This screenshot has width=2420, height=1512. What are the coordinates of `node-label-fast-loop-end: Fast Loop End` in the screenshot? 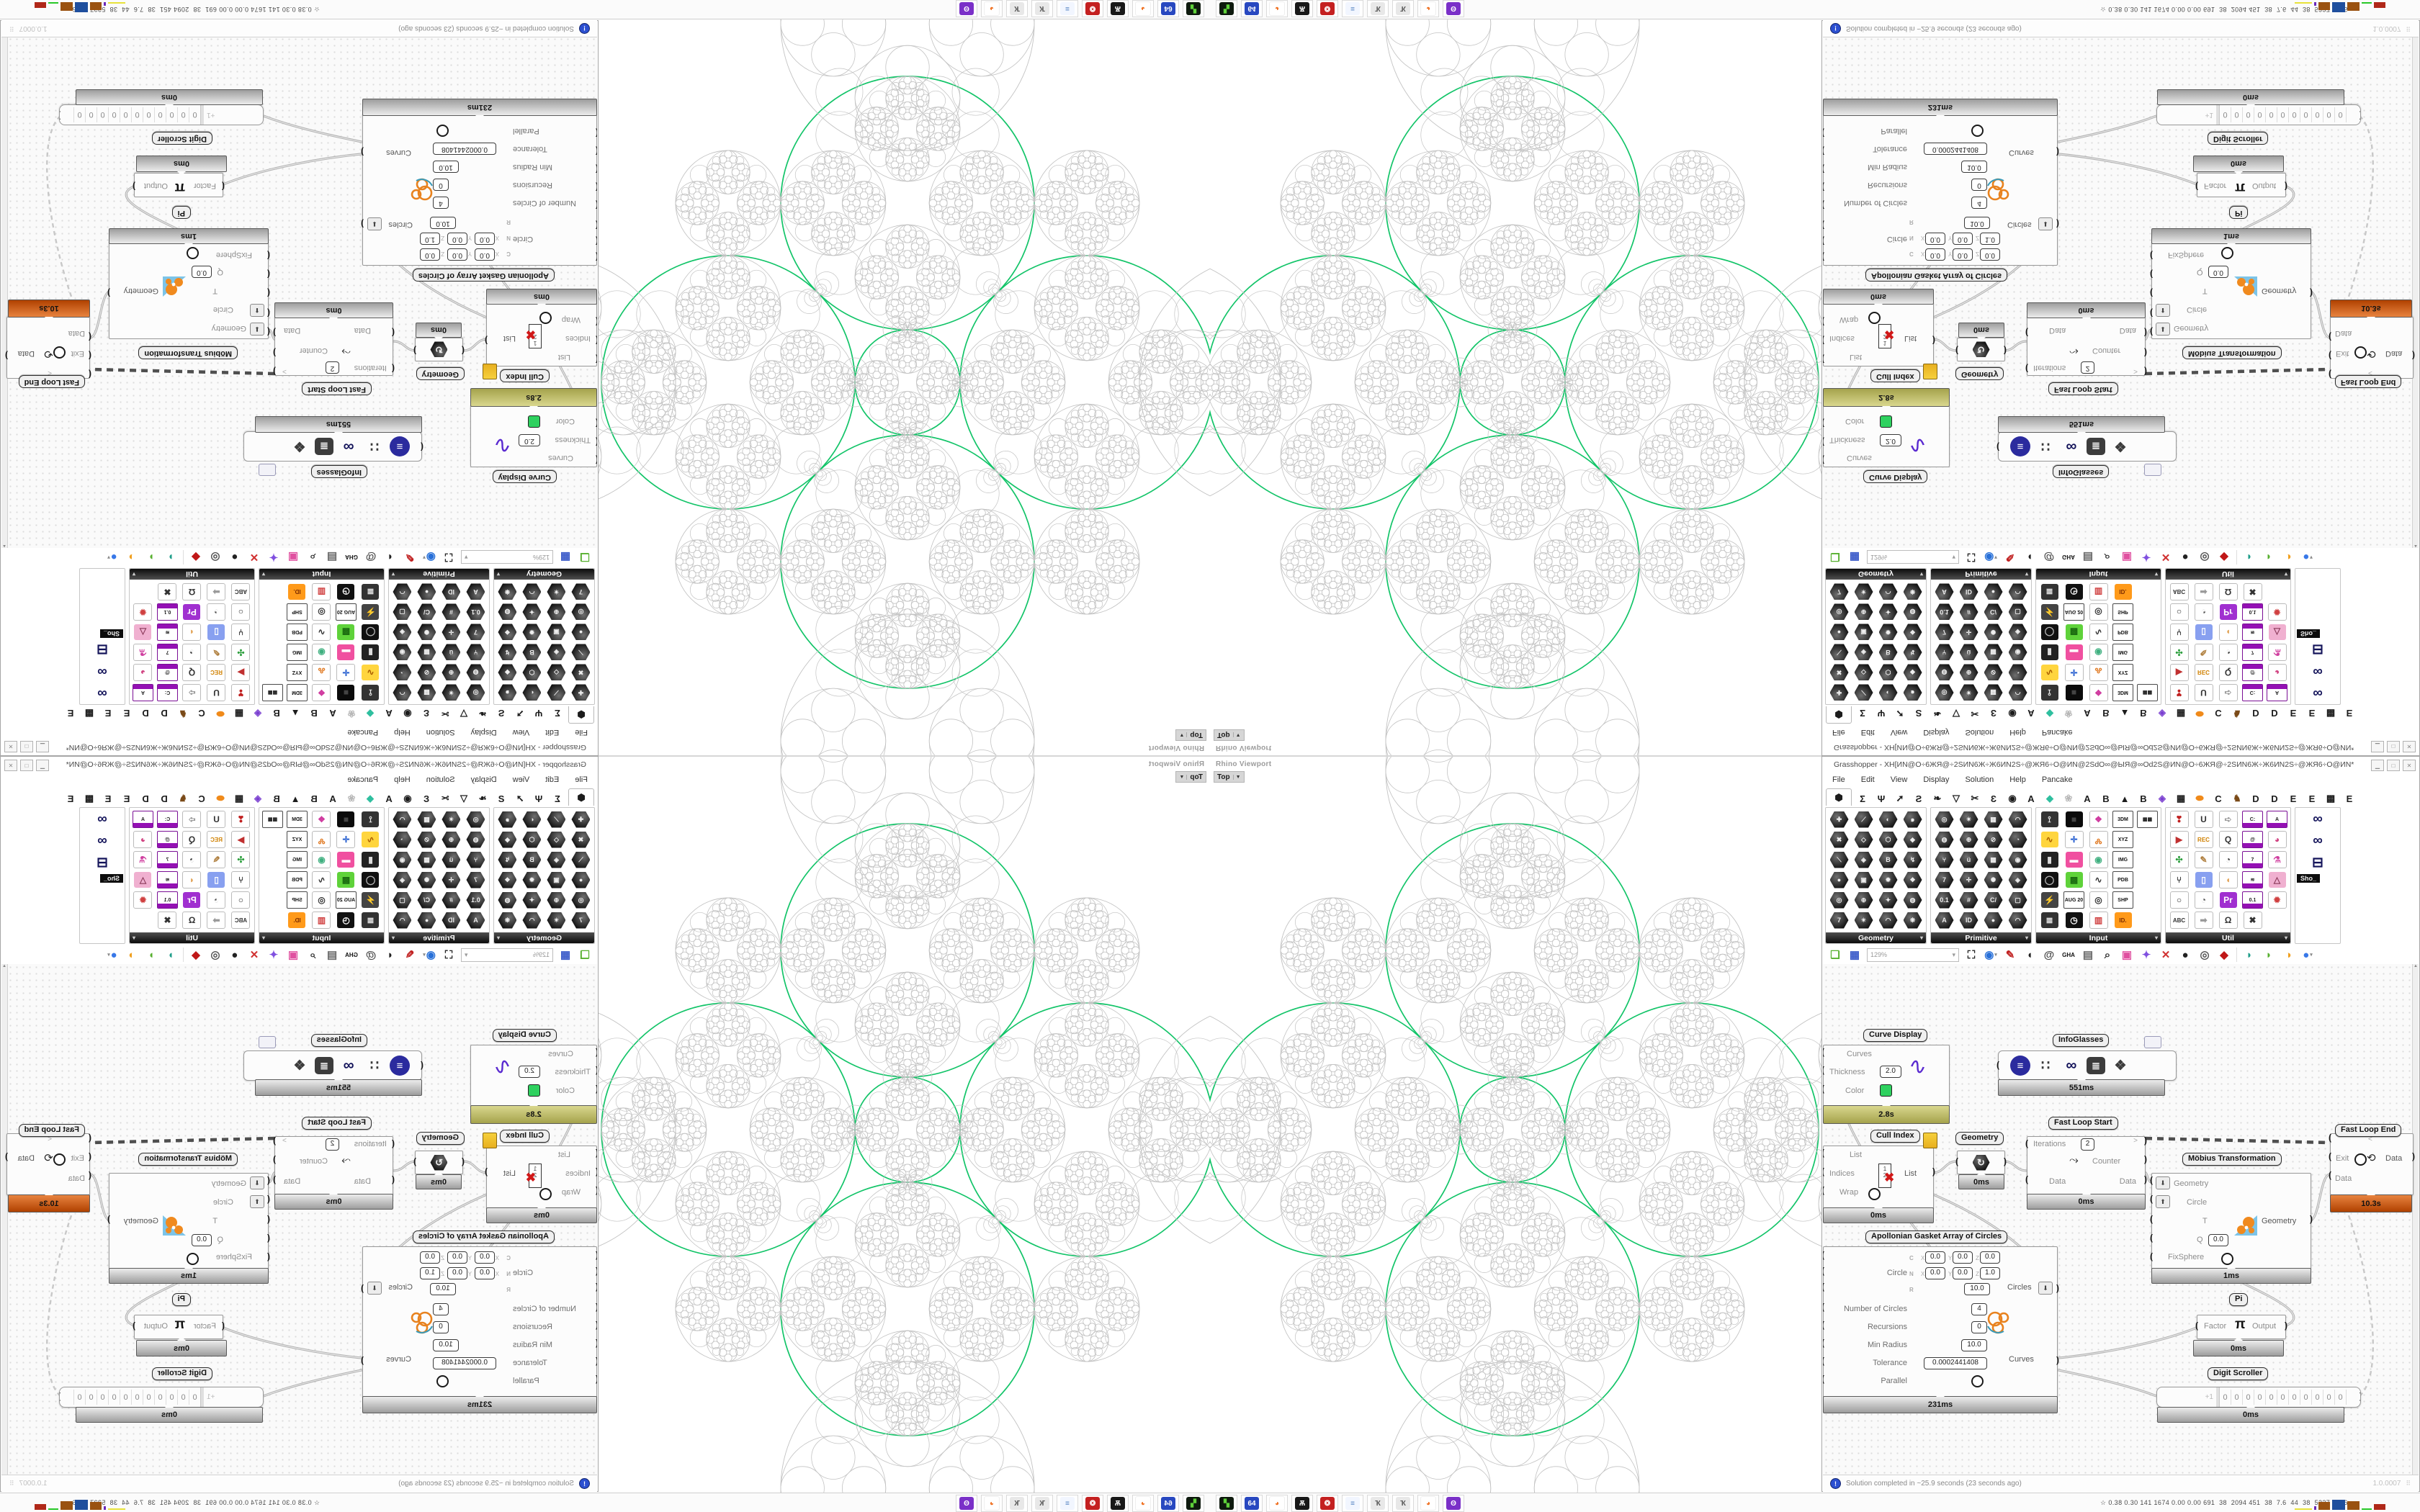 It's located at (52, 381).